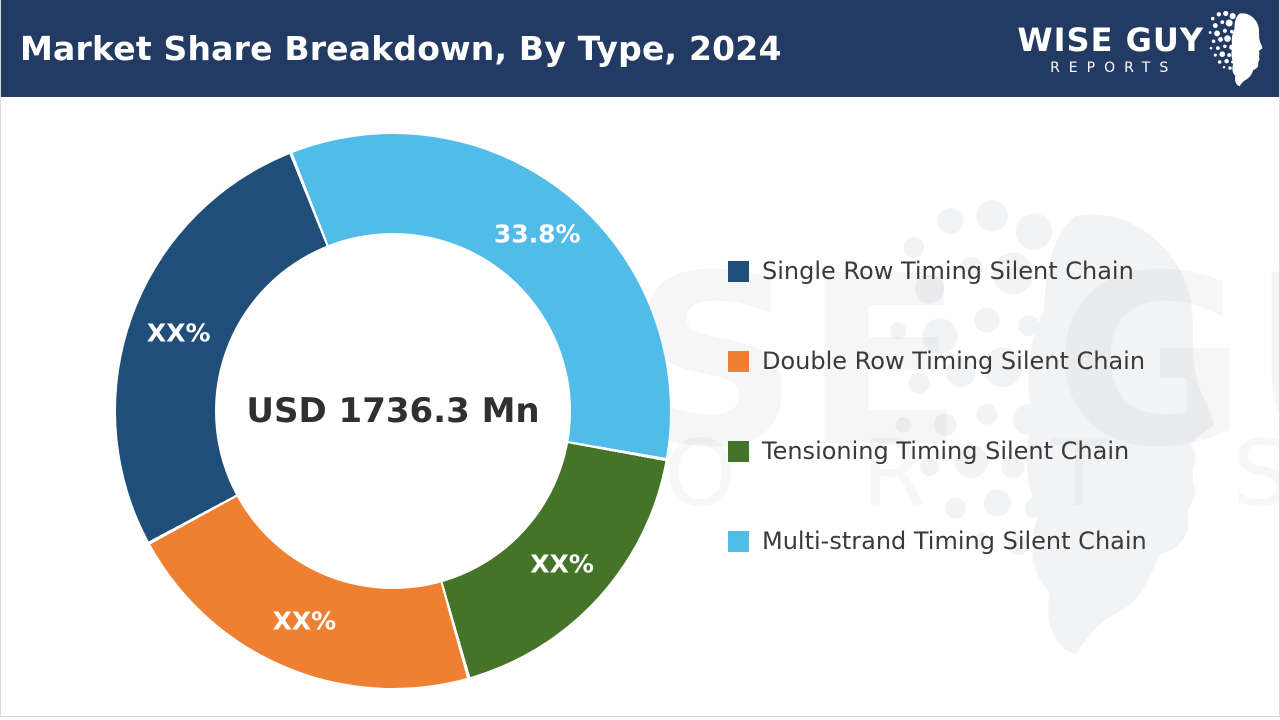 This screenshot has width=1280, height=720. Describe the element at coordinates (954, 541) in the screenshot. I see `legend-label-multi-strand: Multi-strand Timing Silent Chain` at that location.